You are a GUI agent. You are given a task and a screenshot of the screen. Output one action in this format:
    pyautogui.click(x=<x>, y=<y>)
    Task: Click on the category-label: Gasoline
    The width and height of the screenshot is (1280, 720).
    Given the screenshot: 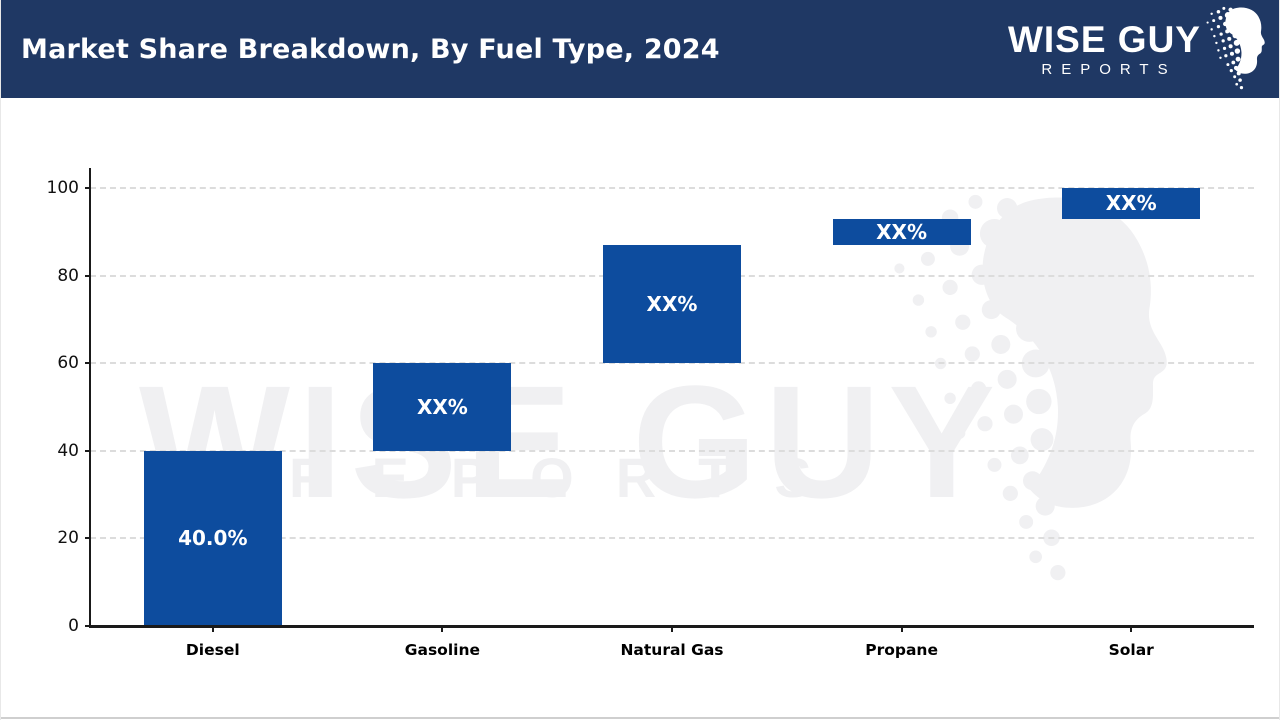 What is the action you would take?
    pyautogui.click(x=442, y=650)
    